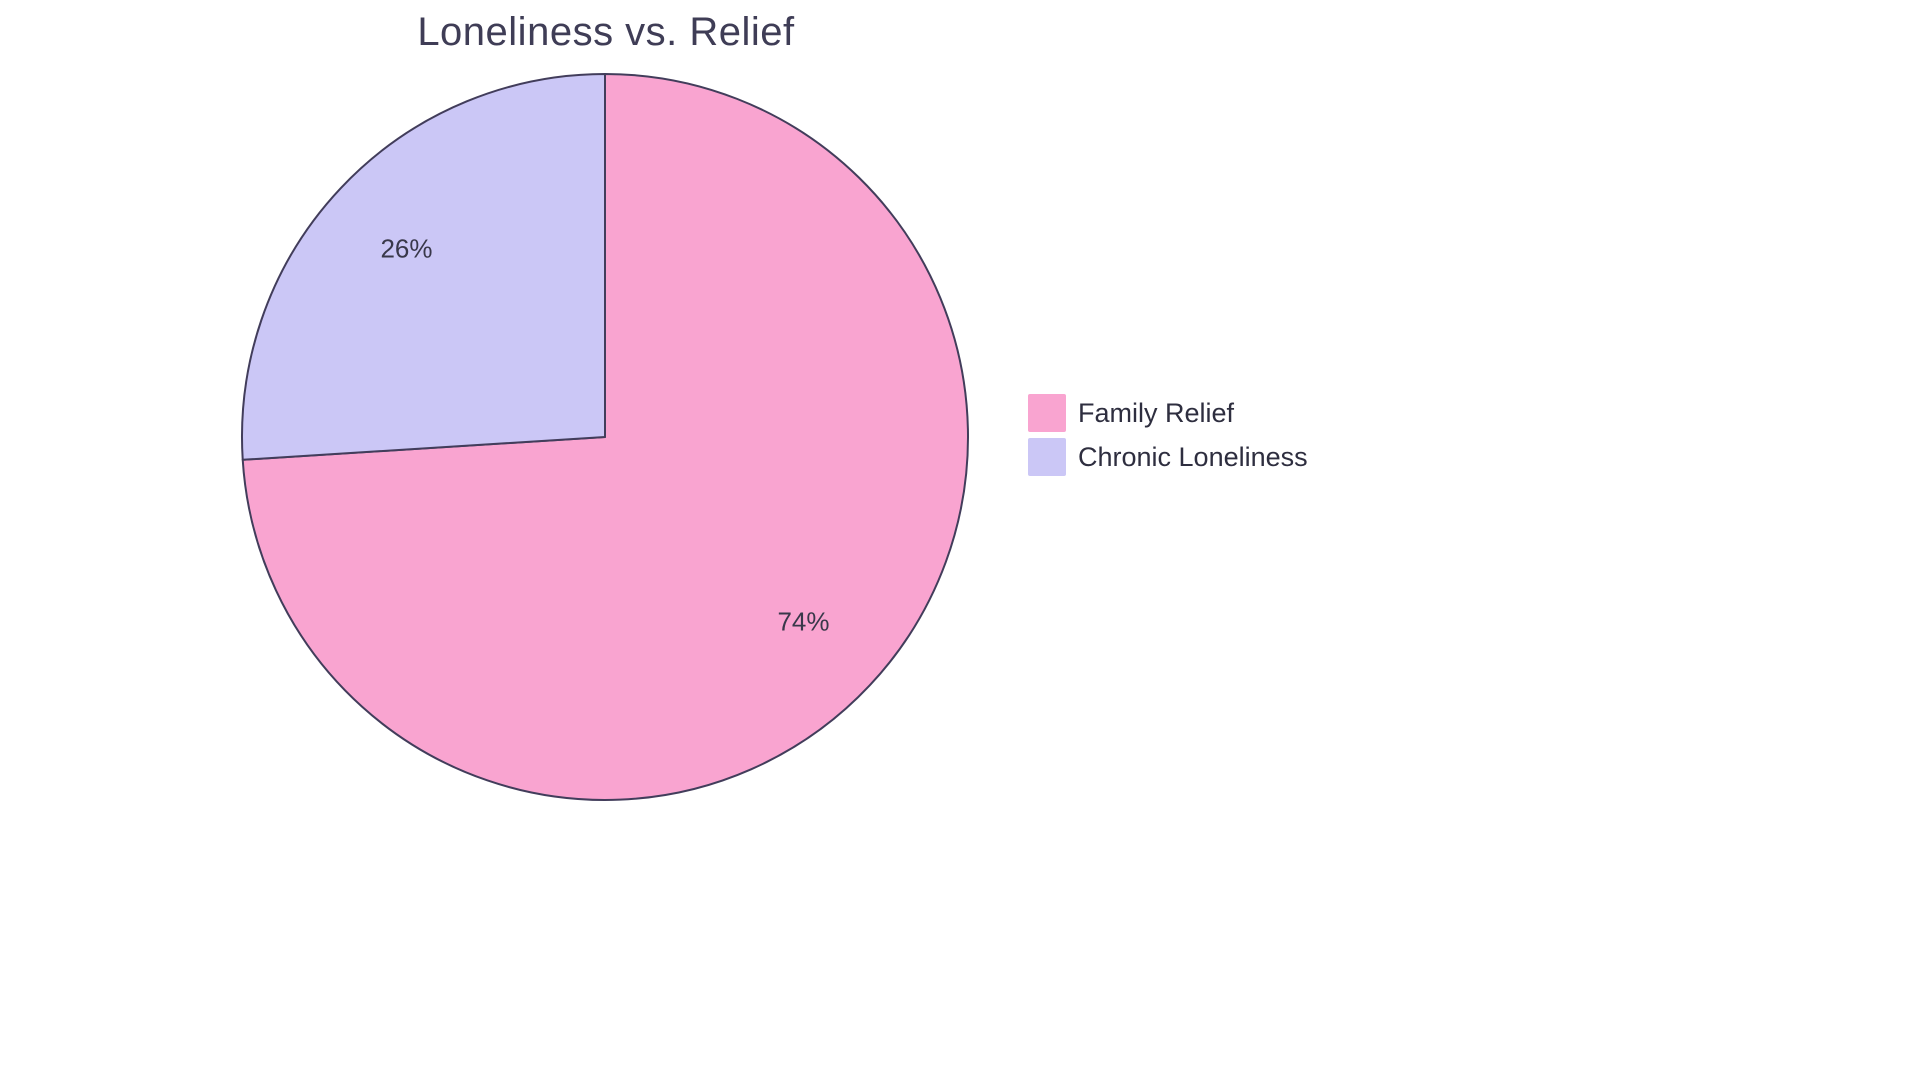 The image size is (1920, 1083). What do you see at coordinates (1156, 412) in the screenshot?
I see `legend-label-family-relief: Family Relief` at bounding box center [1156, 412].